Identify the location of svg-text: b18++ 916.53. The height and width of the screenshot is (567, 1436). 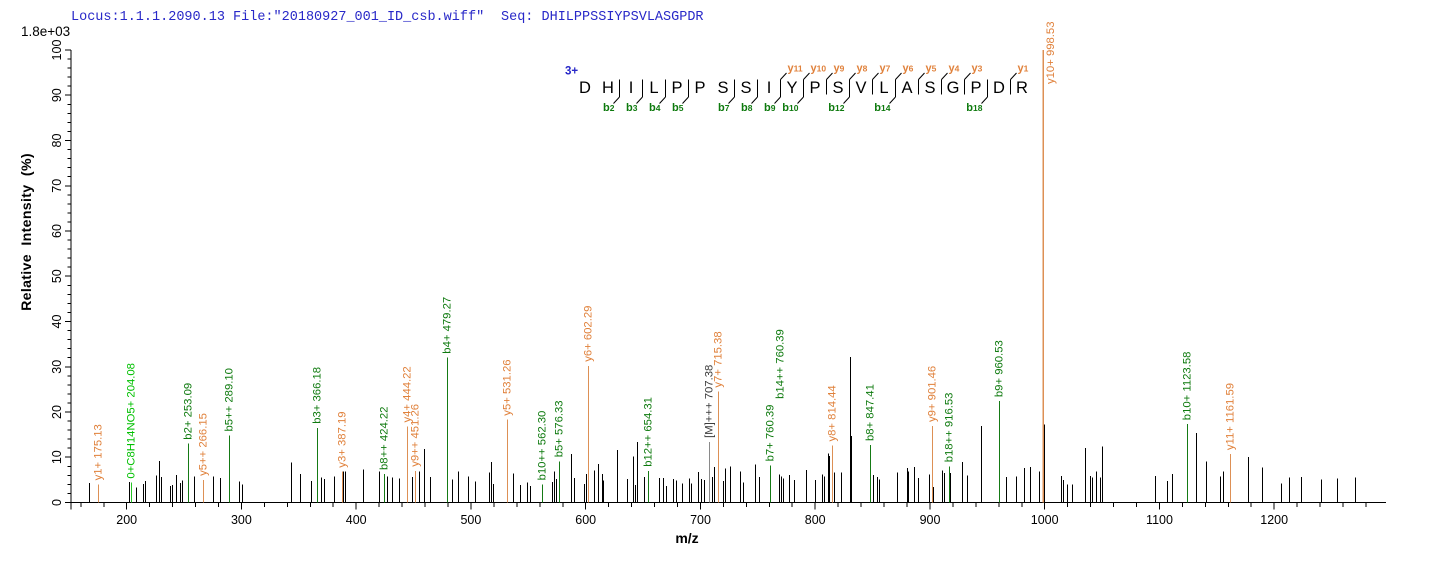
(950, 428).